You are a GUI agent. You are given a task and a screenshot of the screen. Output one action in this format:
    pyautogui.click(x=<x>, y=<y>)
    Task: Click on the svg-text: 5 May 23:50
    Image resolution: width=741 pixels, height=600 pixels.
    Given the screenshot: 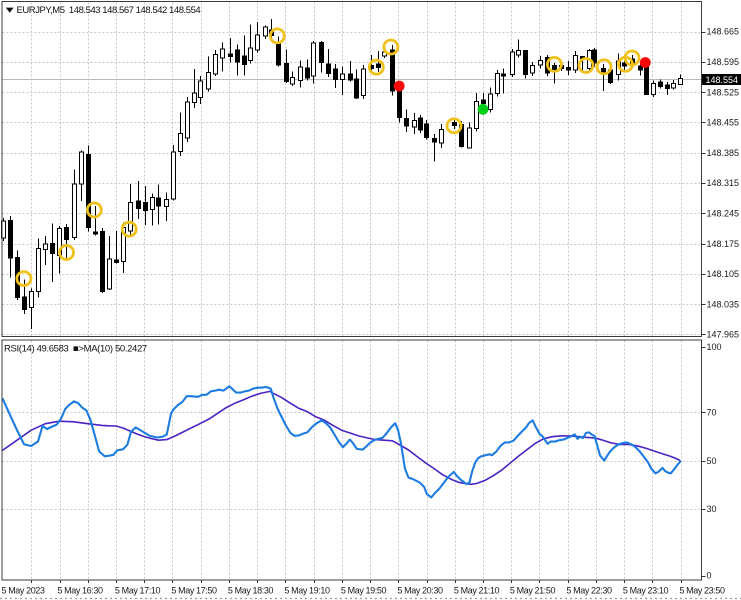 What is the action you would take?
    pyautogui.click(x=702, y=591)
    